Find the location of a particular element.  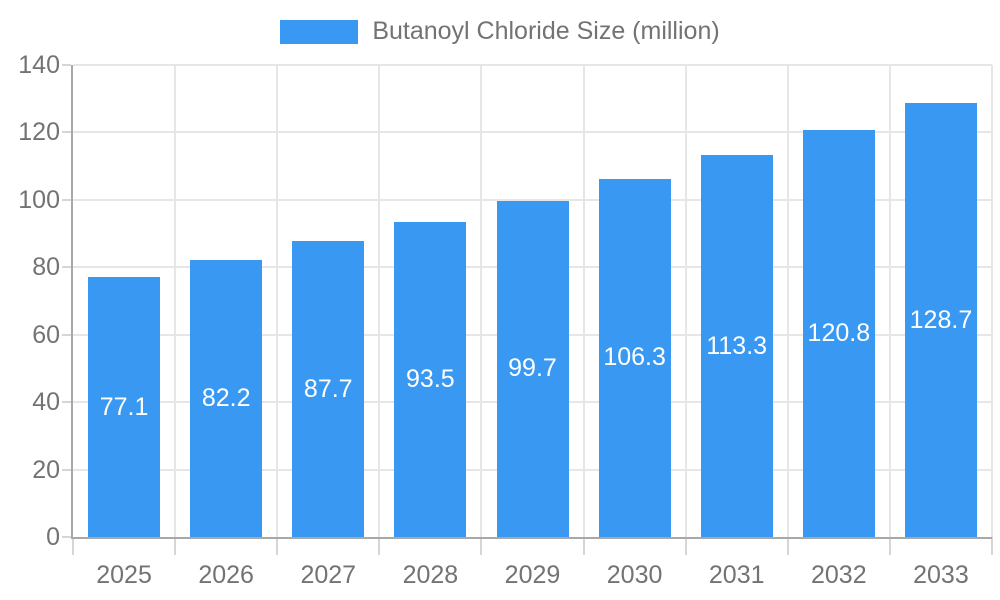

bar-2032: 120.8 is located at coordinates (838, 333).